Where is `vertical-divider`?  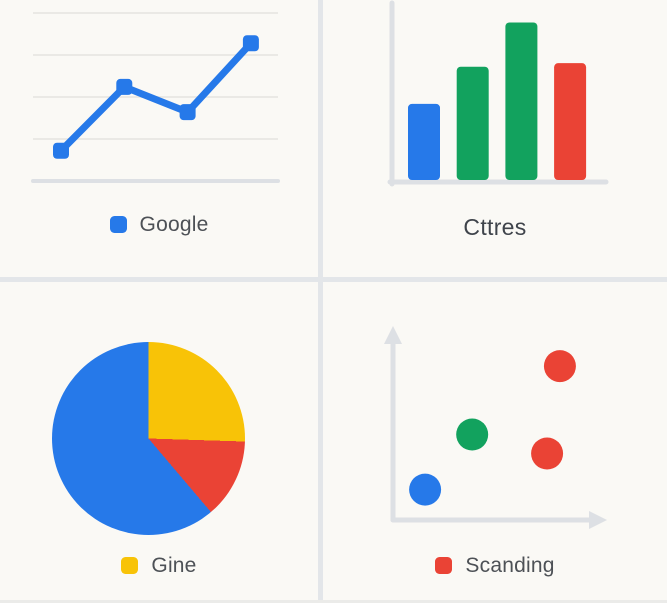
vertical-divider is located at coordinates (320, 301).